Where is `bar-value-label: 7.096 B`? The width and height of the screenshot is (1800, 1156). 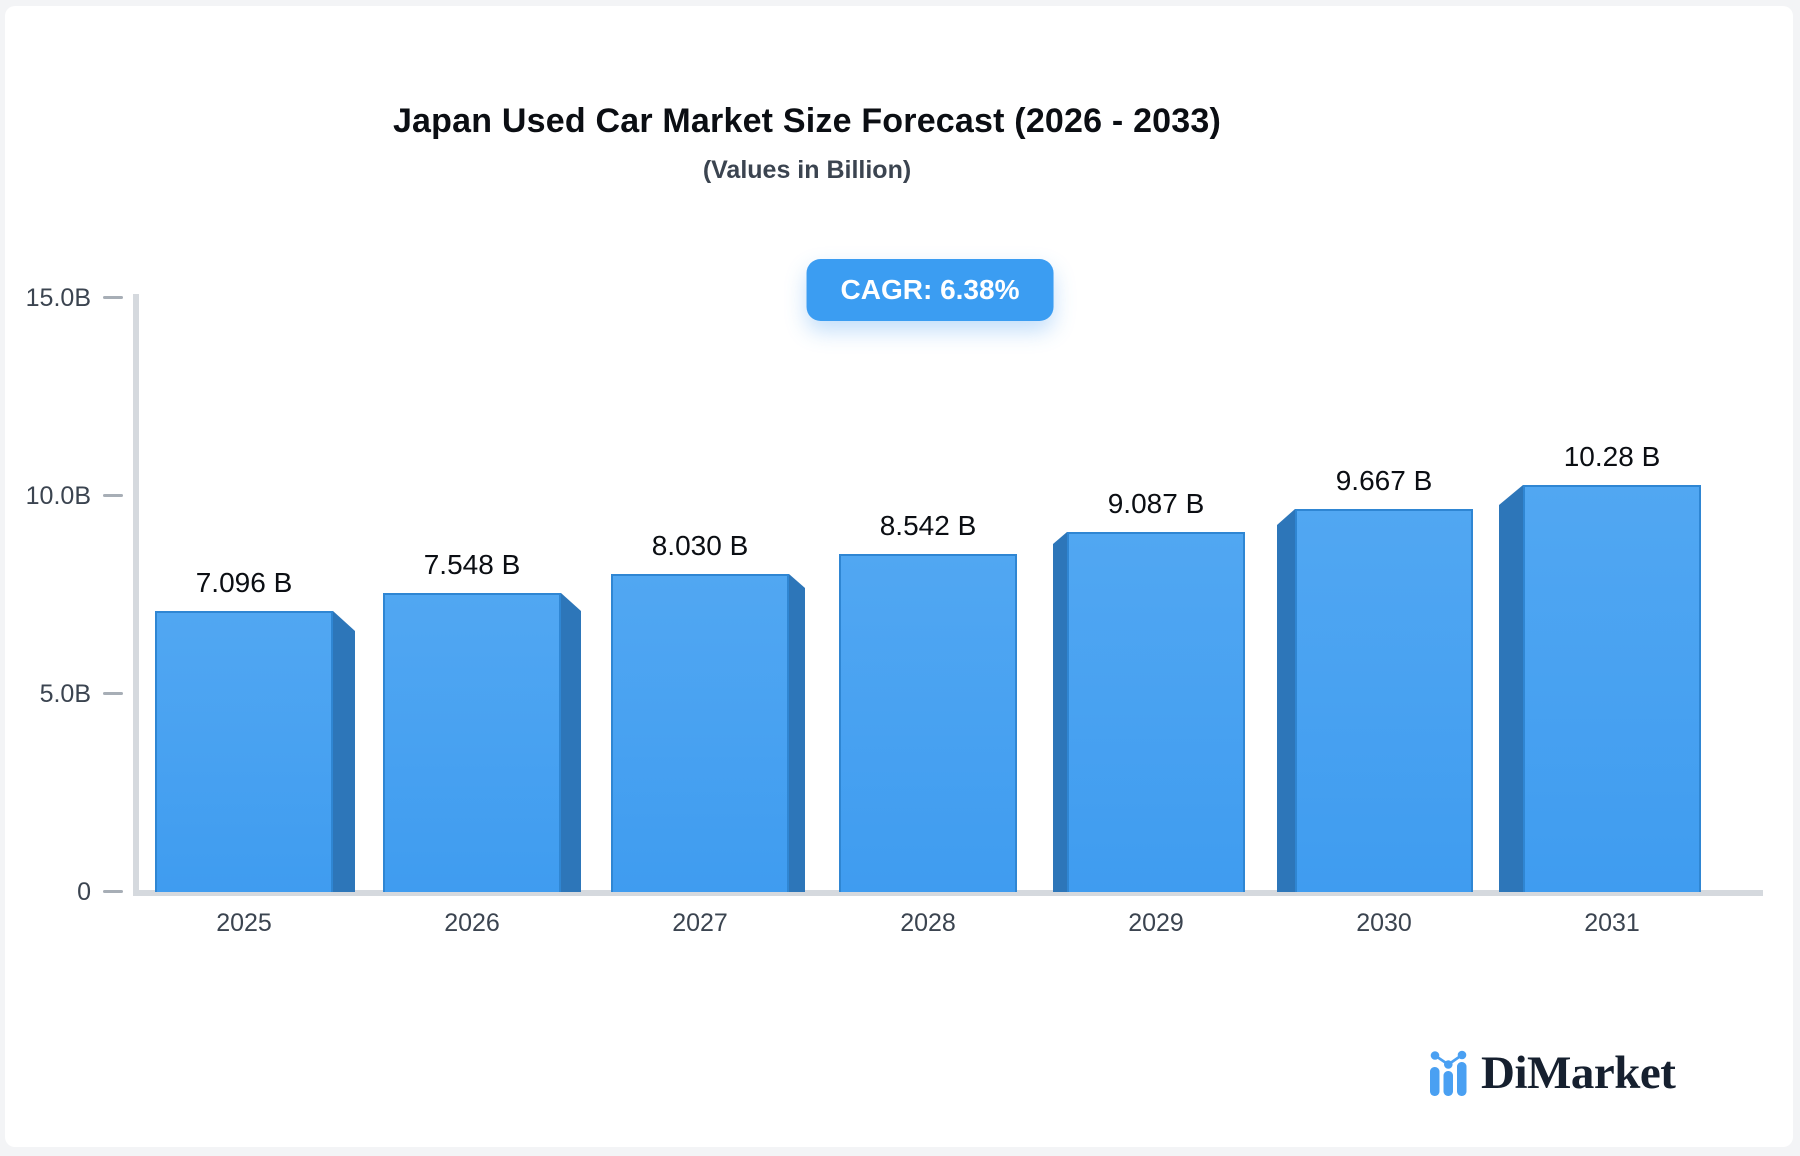 bar-value-label: 7.096 B is located at coordinates (244, 582).